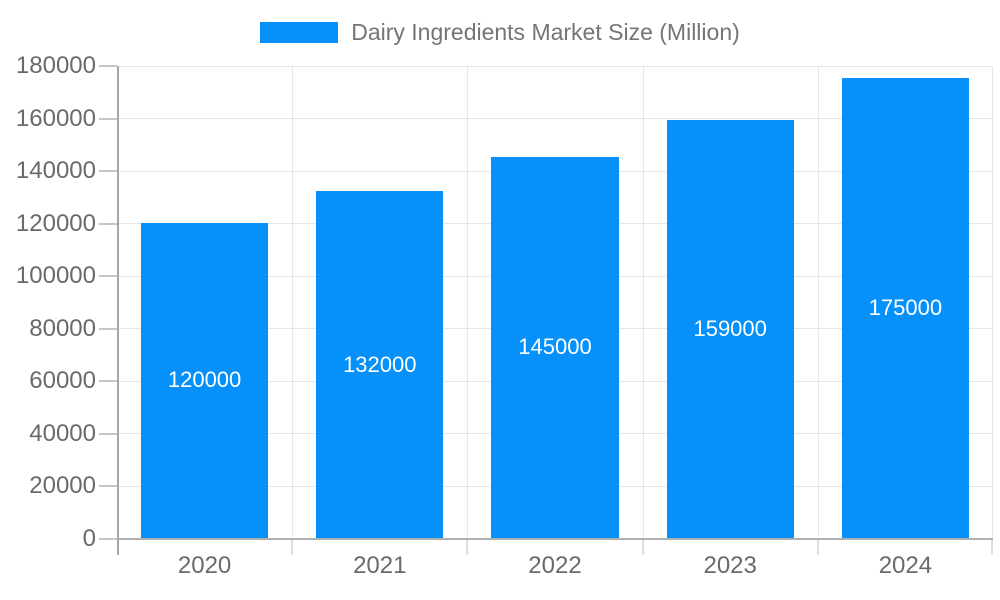 The width and height of the screenshot is (1000, 600). What do you see at coordinates (555, 539) in the screenshot?
I see `x-axis-line` at bounding box center [555, 539].